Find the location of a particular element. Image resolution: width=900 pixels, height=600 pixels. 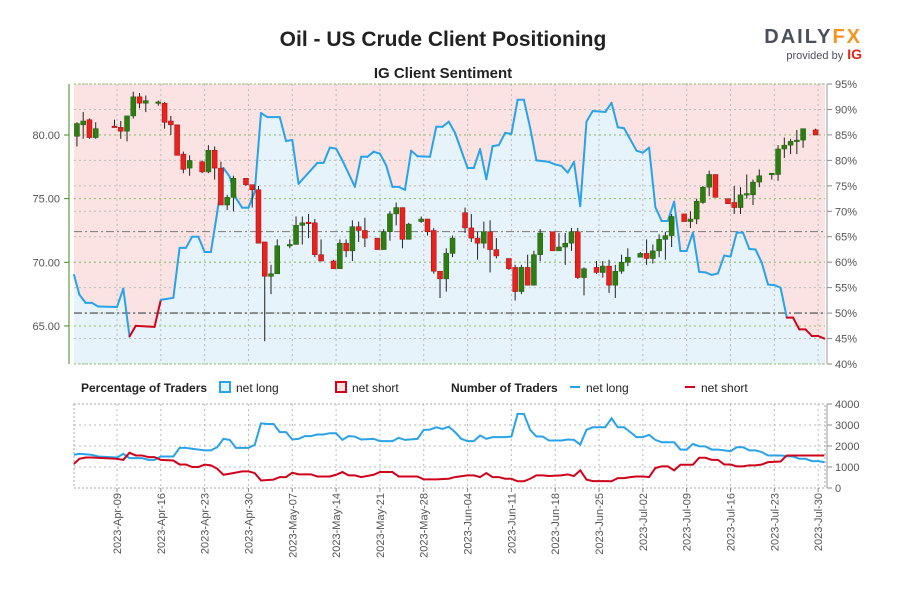

chart-subtitle: IG Client Sentiment is located at coordinates (443, 73).